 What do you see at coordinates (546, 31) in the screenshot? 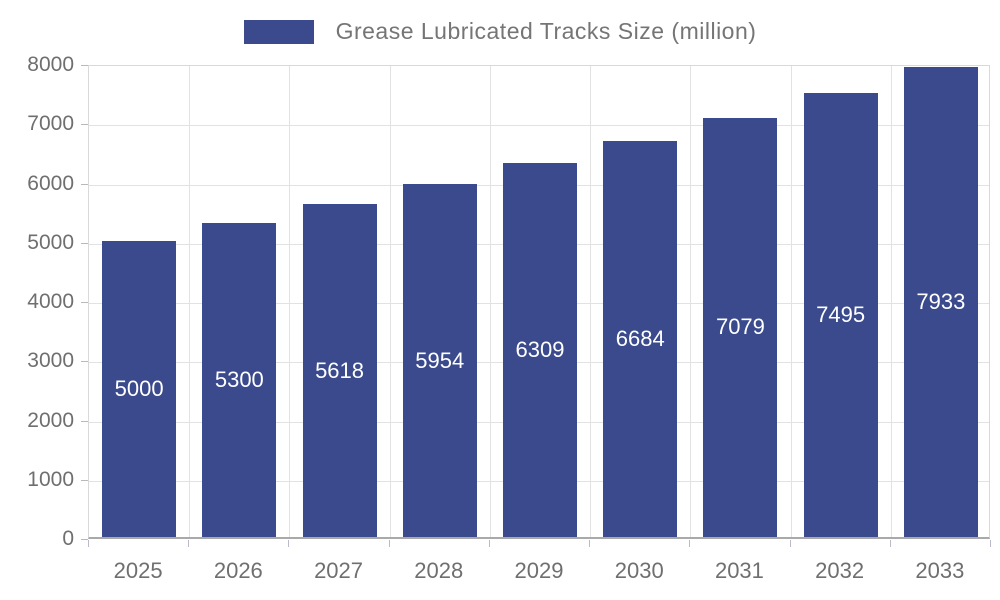
I see `legend-label: Grease Lubricated Tracks Size (million)` at bounding box center [546, 31].